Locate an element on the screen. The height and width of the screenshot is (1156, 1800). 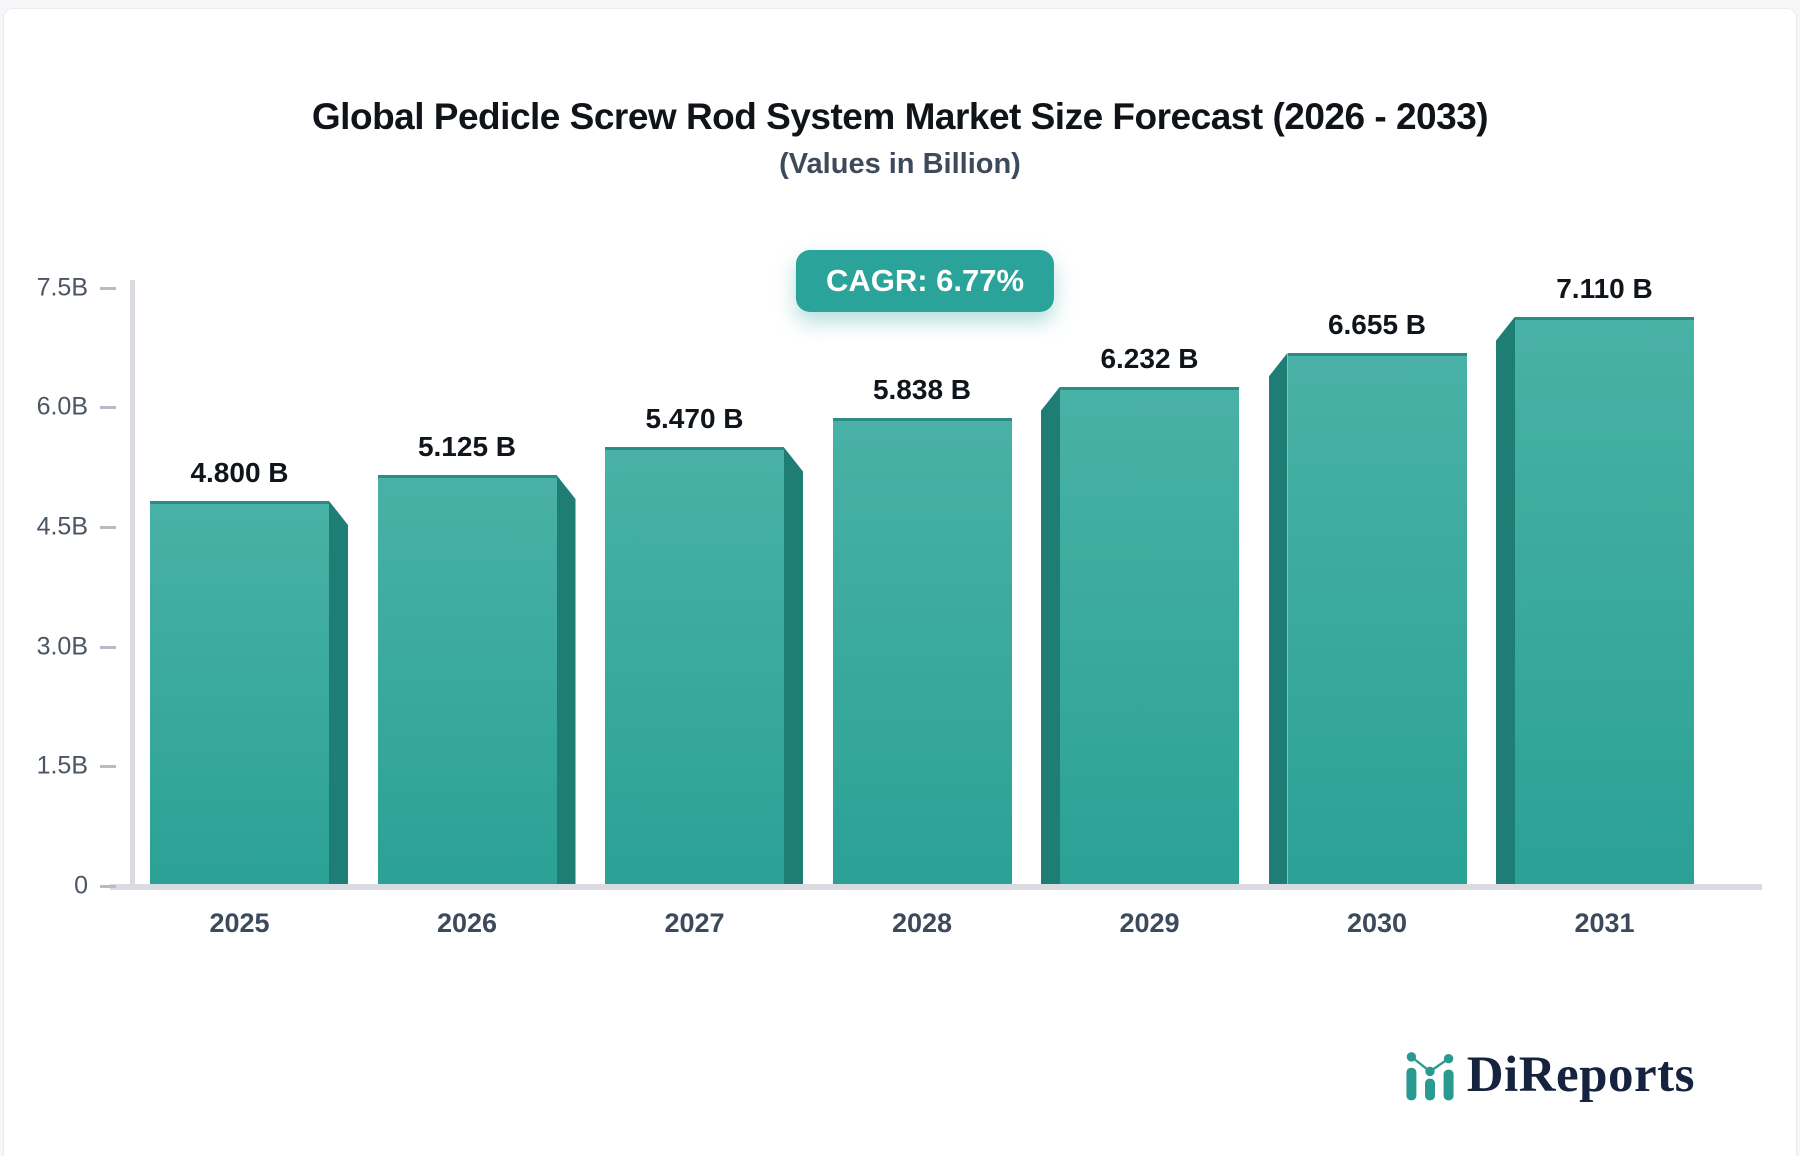
bar-2027 is located at coordinates (694, 665).